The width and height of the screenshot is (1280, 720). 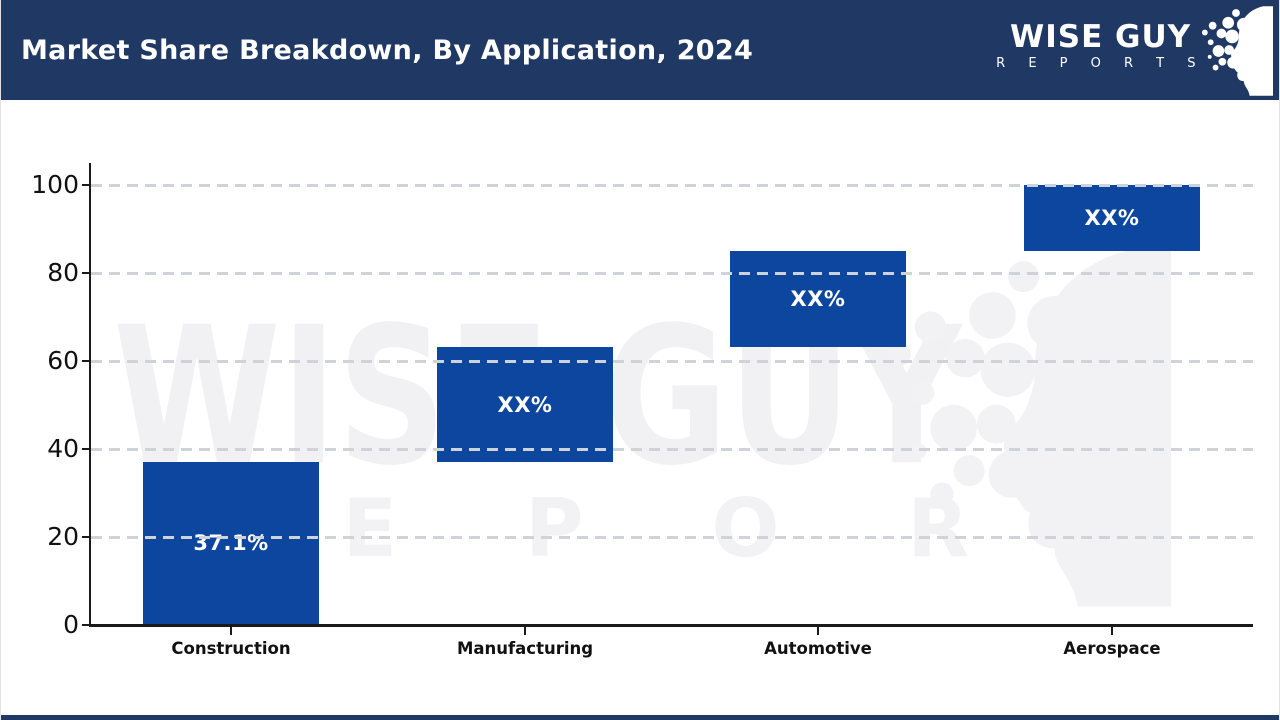 I want to click on y-tick-label: 80, so click(x=63, y=272).